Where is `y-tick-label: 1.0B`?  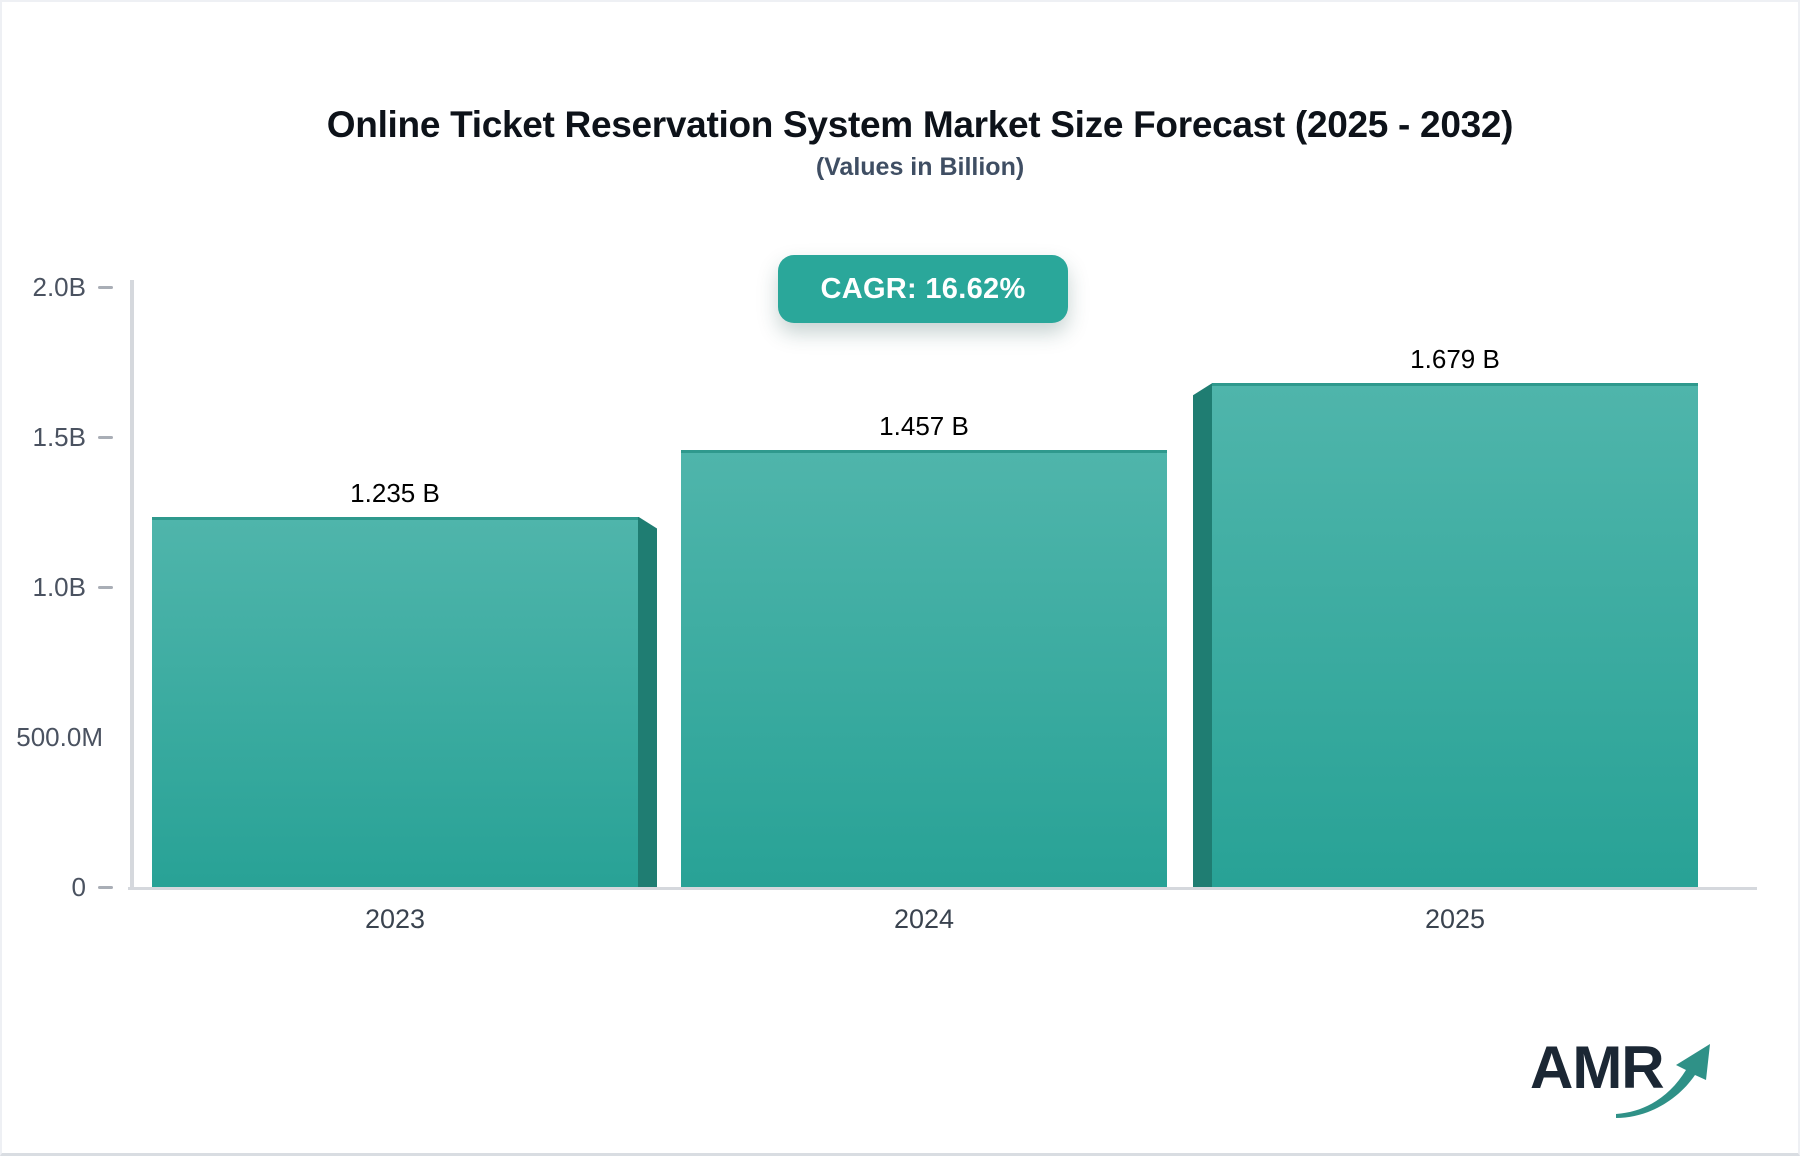 y-tick-label: 1.0B is located at coordinates (59, 587).